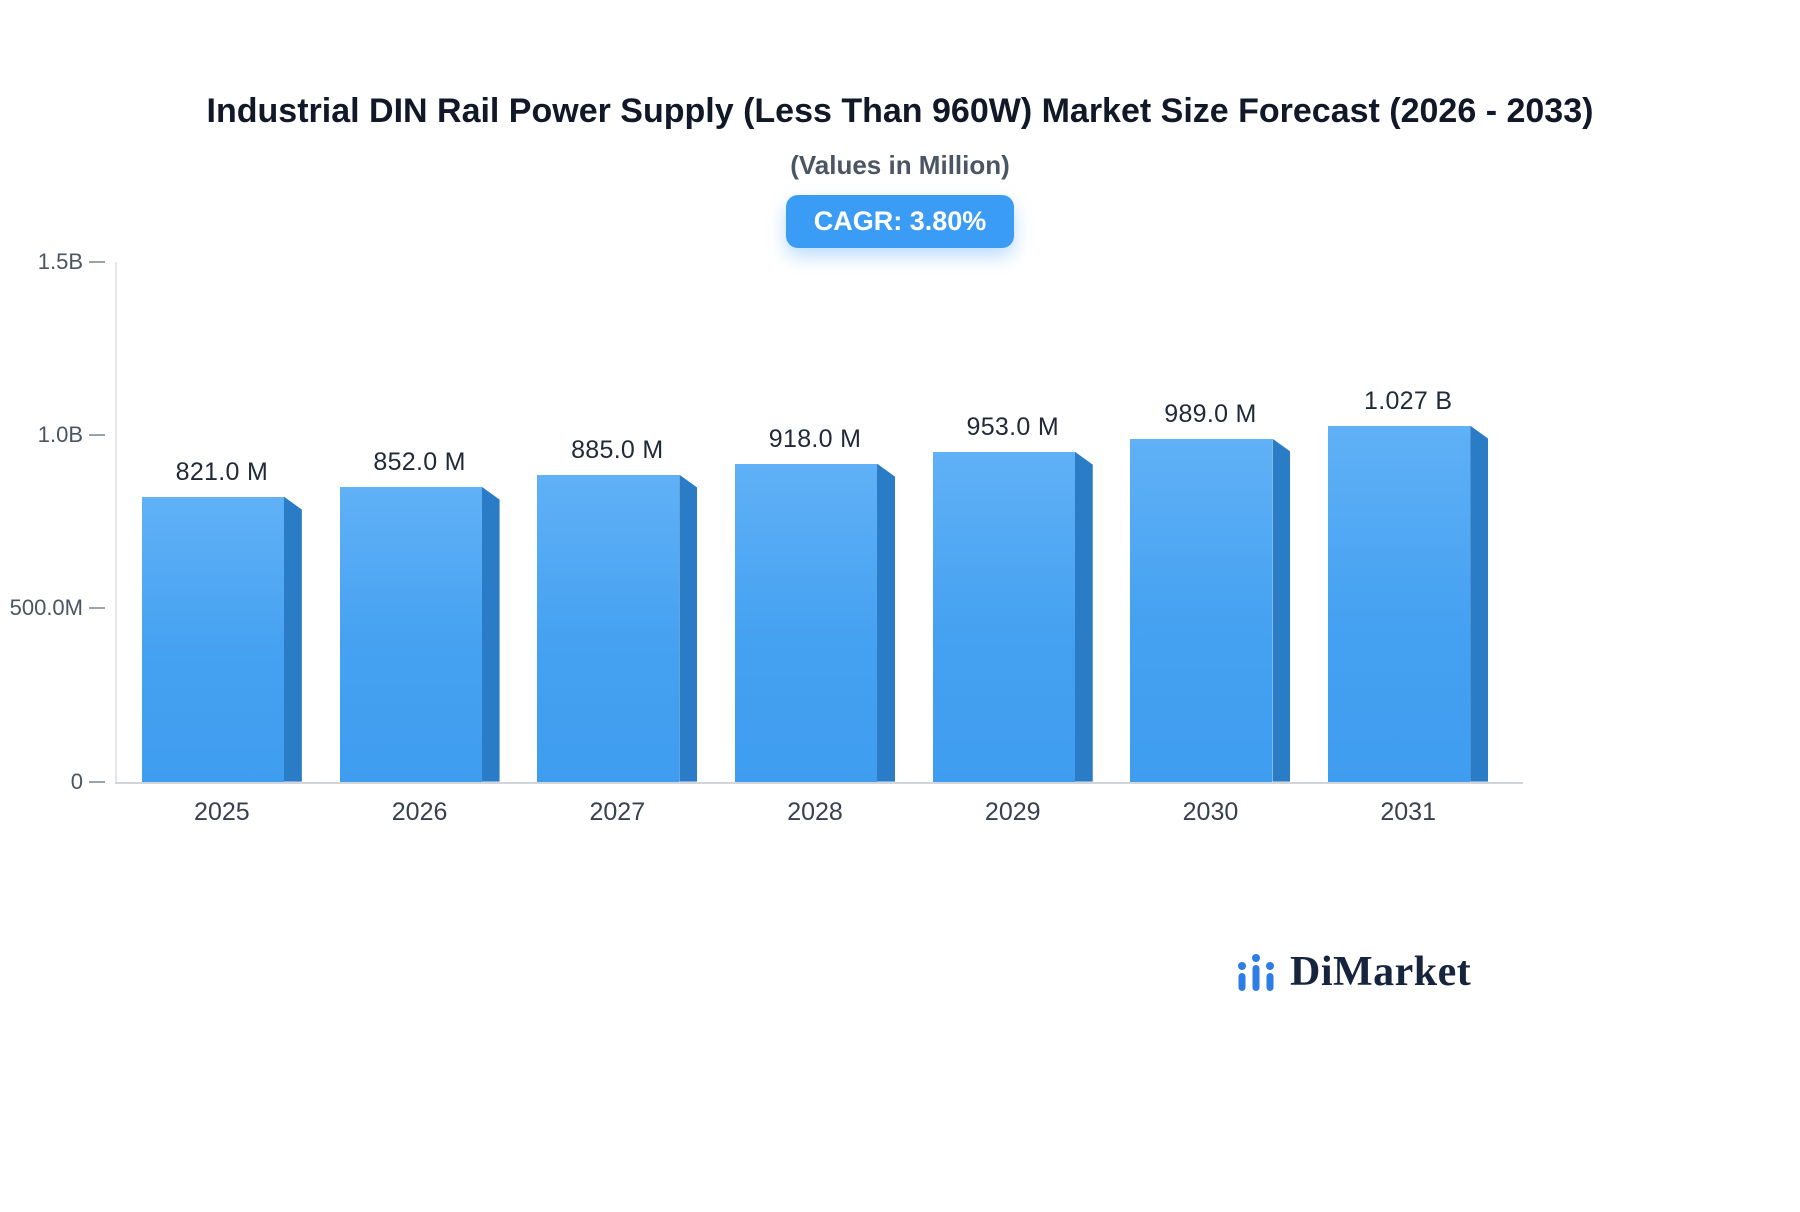  I want to click on x-axis-label: 2026, so click(419, 811).